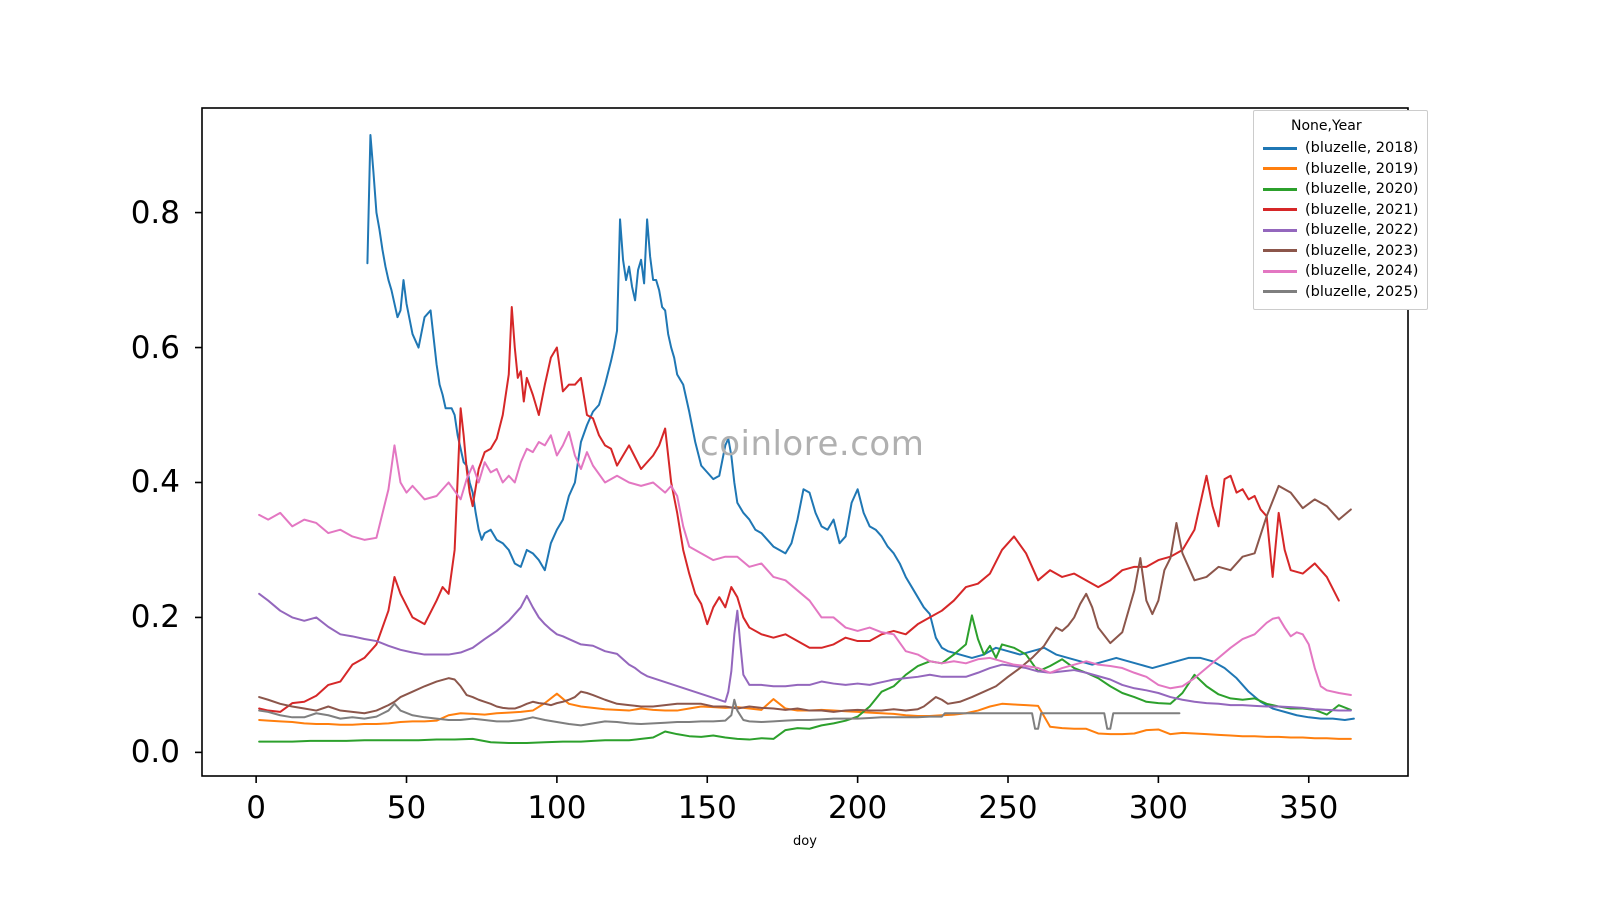  What do you see at coordinates (1362, 230) in the screenshot?
I see `legend-entry-label: (bluzelle, 2022)` at bounding box center [1362, 230].